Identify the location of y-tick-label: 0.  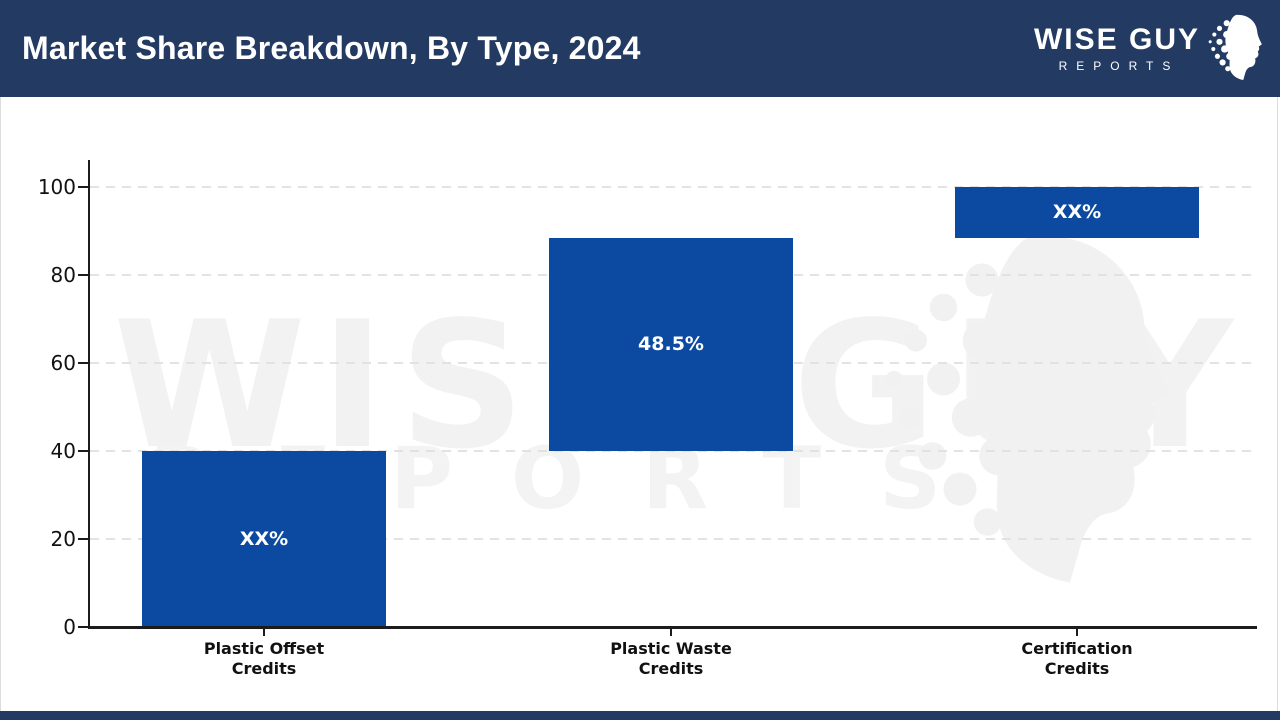
(69, 627).